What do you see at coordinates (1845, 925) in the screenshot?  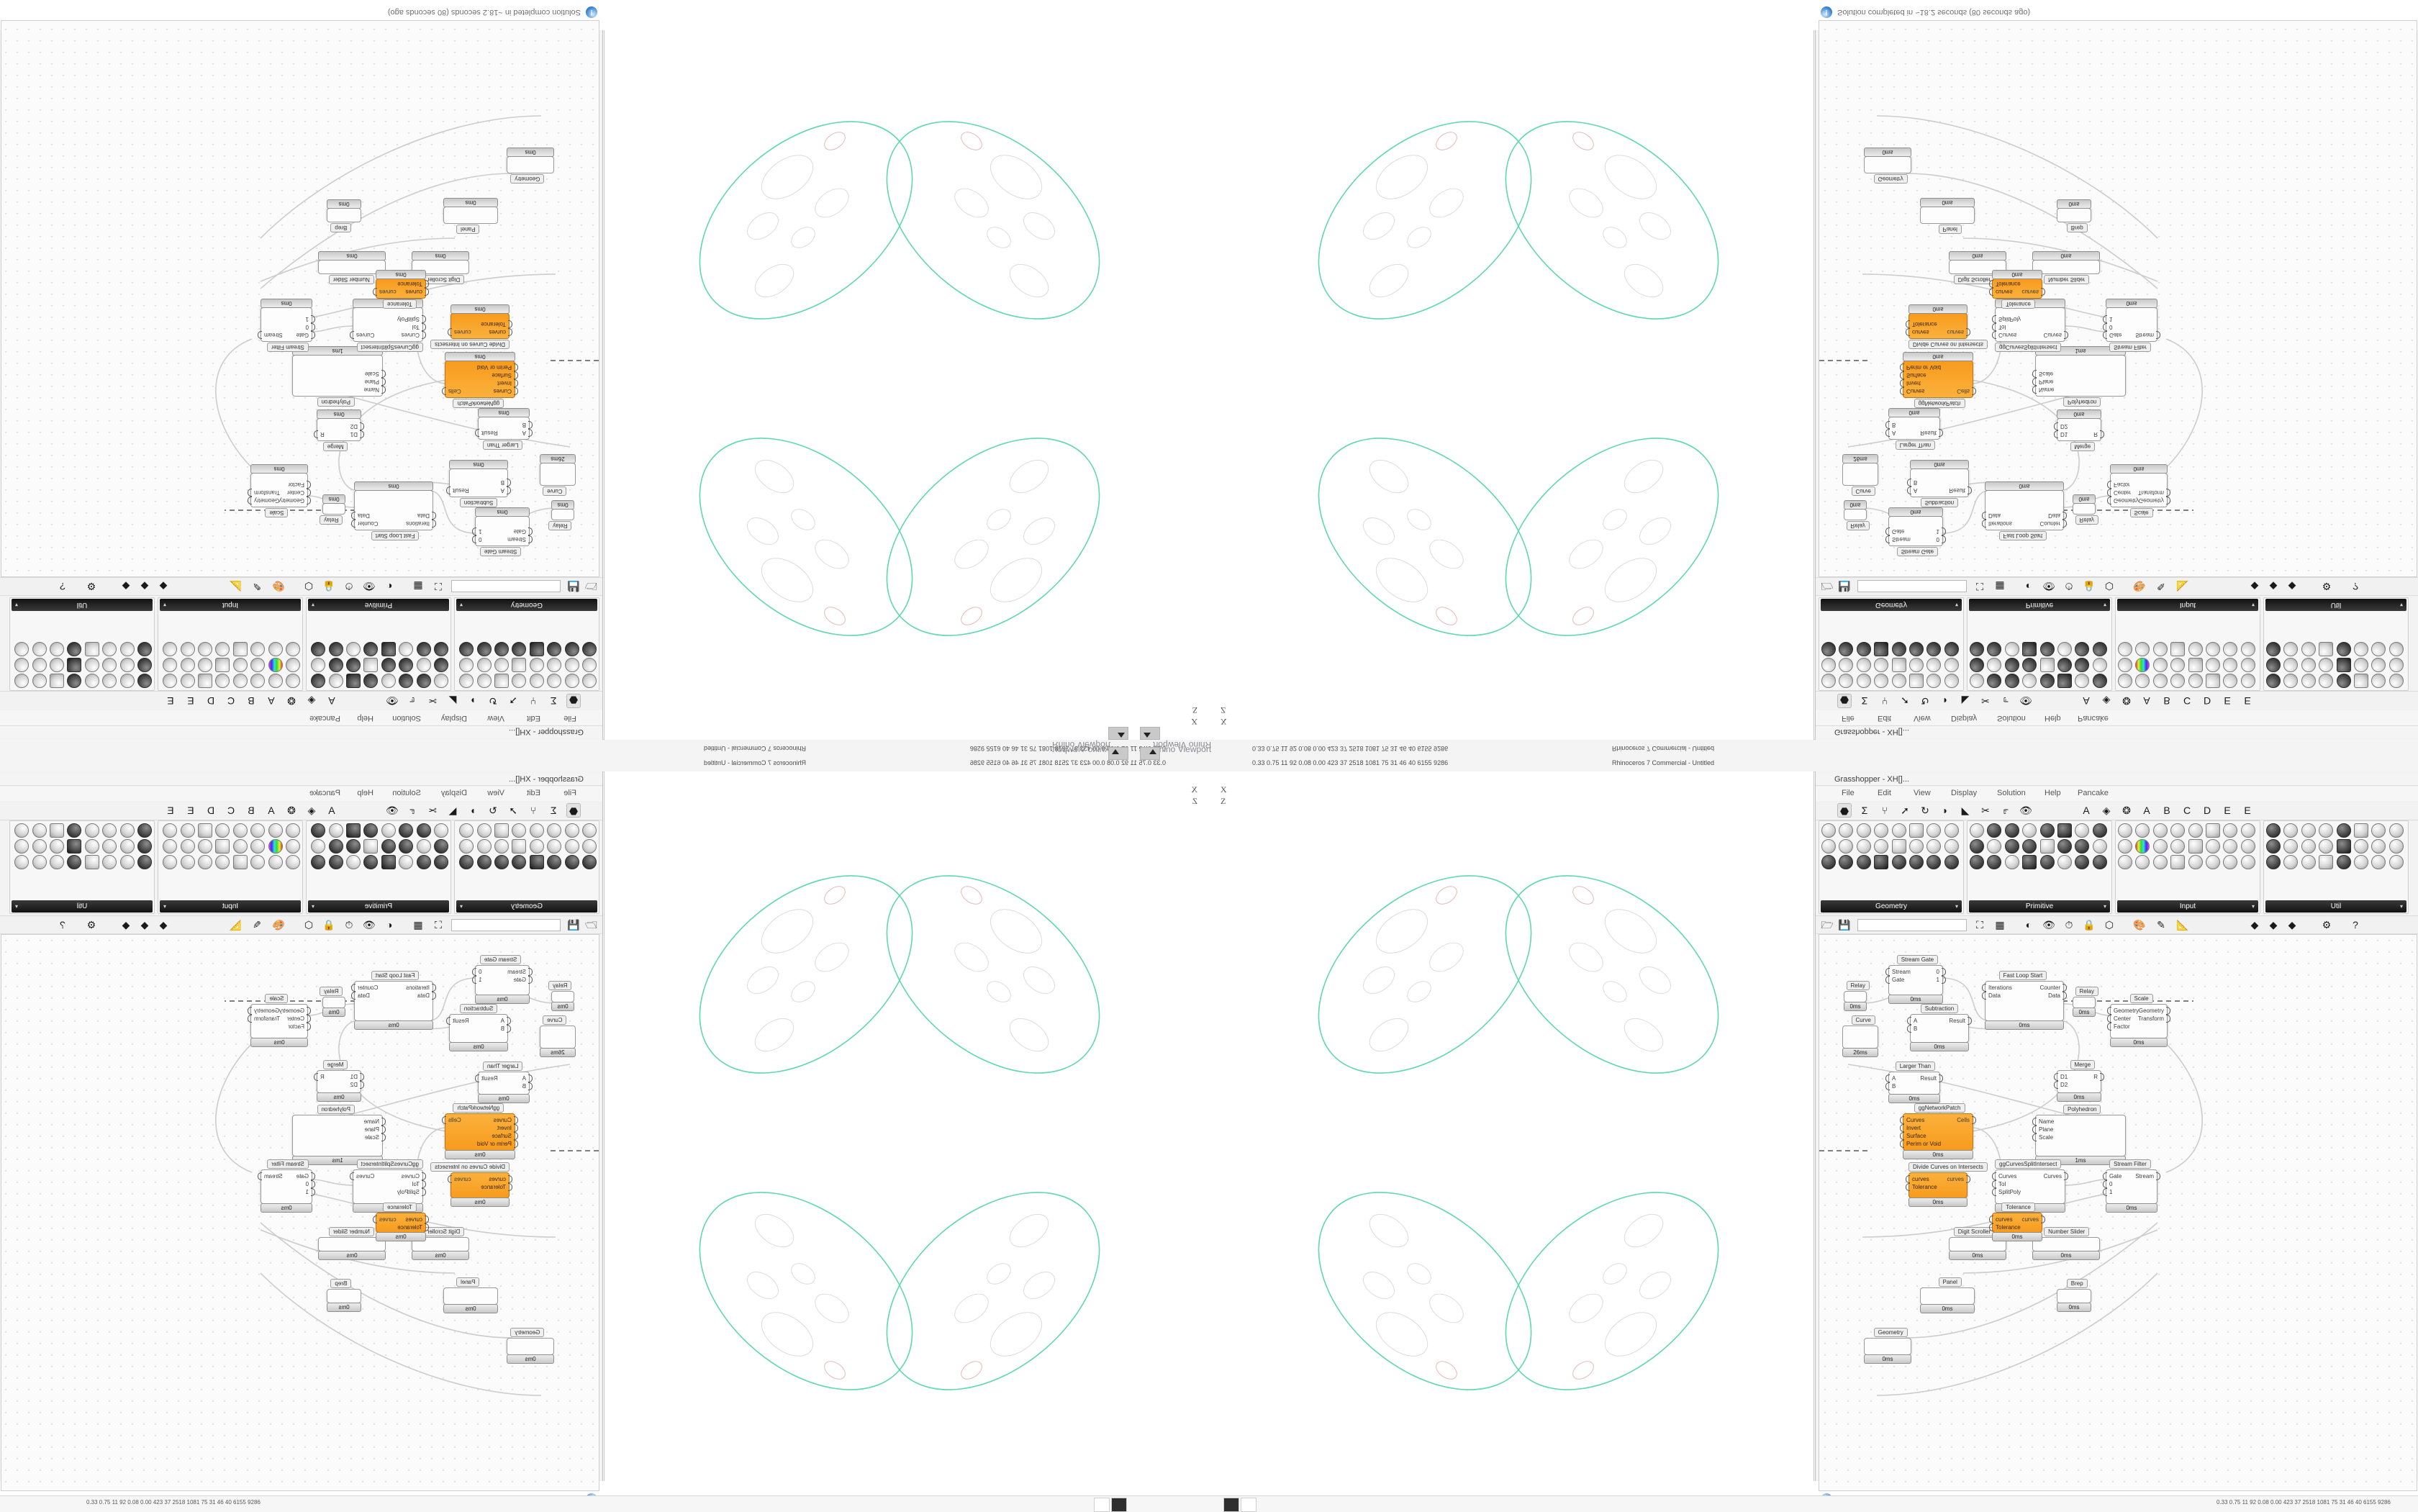 I see `save-icon: 💾` at bounding box center [1845, 925].